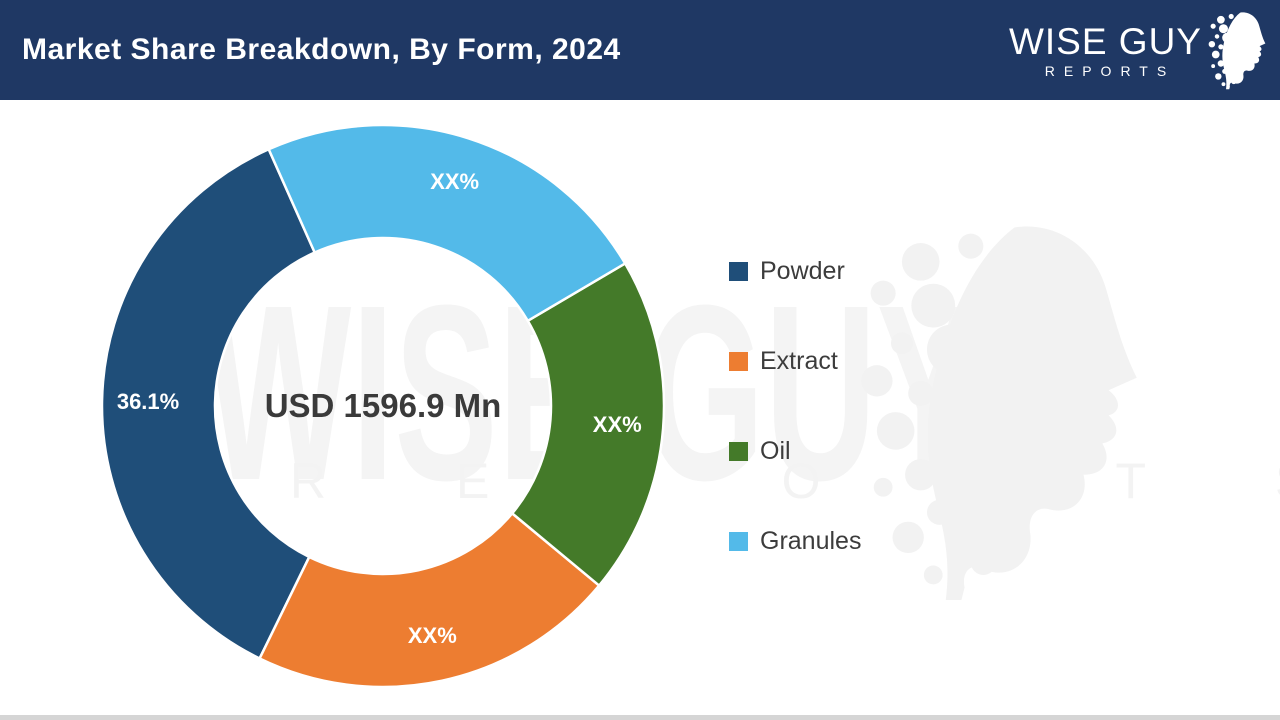 This screenshot has height=720, width=1280. I want to click on legend-item-extract: Extract, so click(795, 361).